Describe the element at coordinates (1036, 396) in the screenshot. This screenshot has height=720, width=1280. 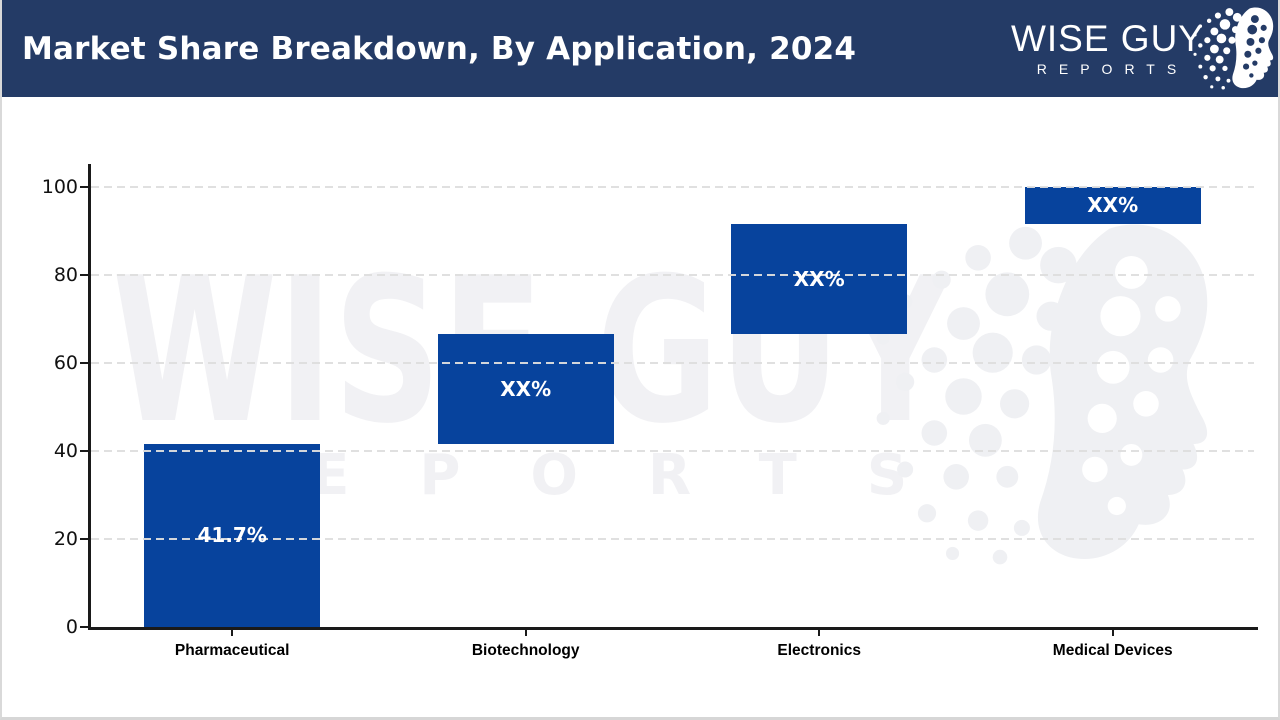
I see `watermark-face-icon` at that location.